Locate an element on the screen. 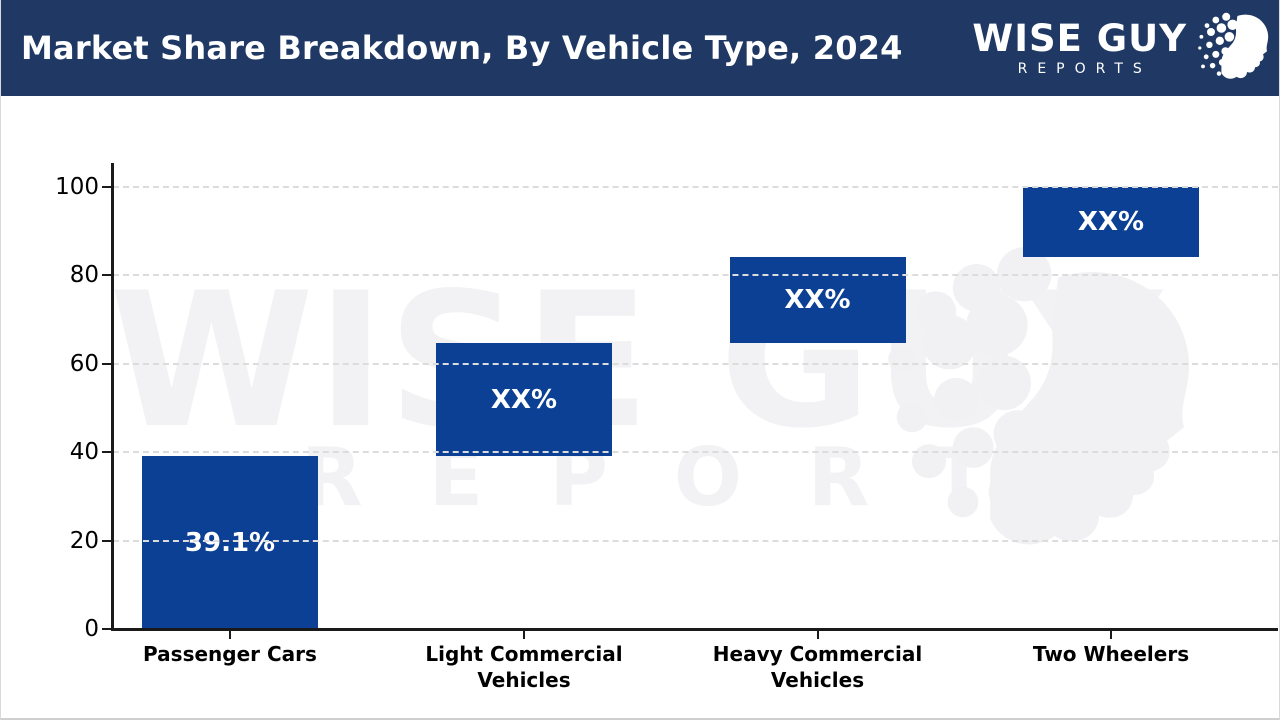 Image resolution: width=1280 pixels, height=720 pixels. x-category-label: Heavy Commercial Vehicles is located at coordinates (817, 667).